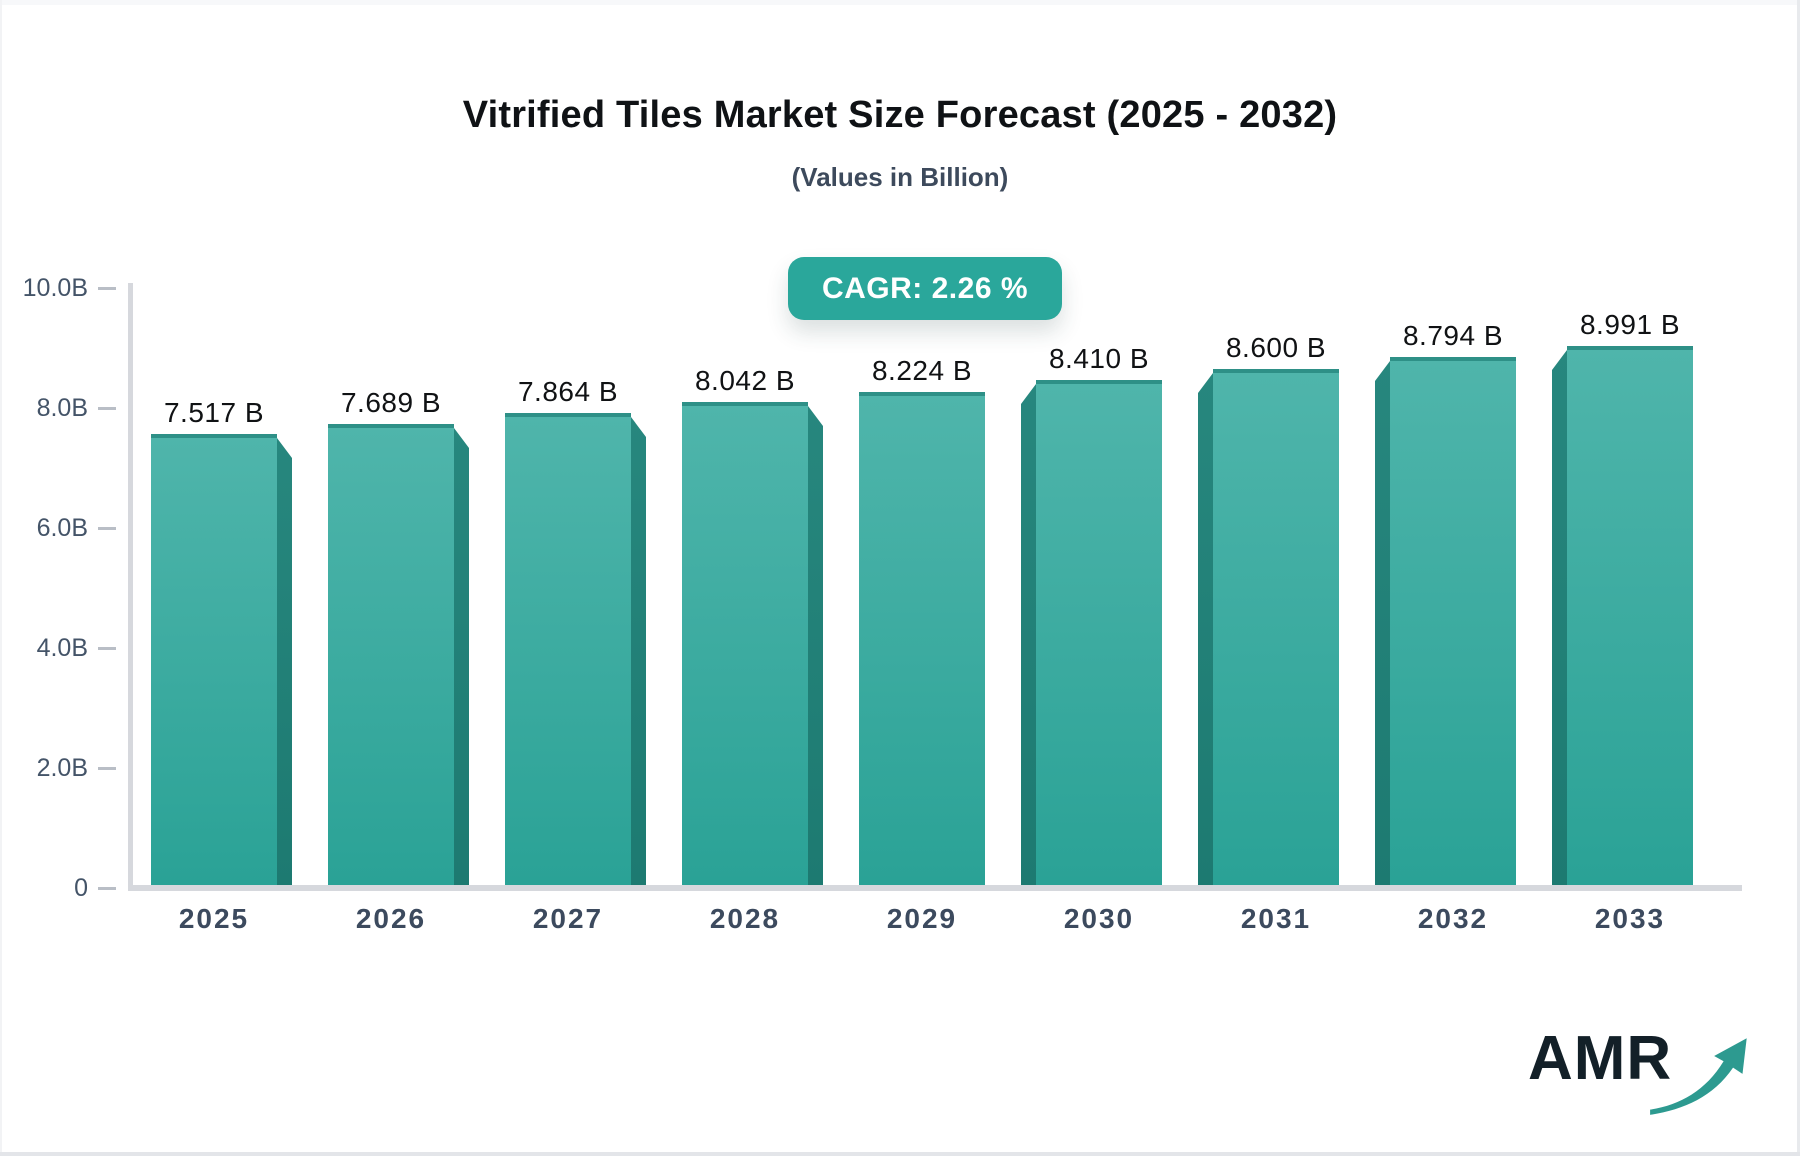  I want to click on y-axis-tick-label: 6.0B, so click(62, 528).